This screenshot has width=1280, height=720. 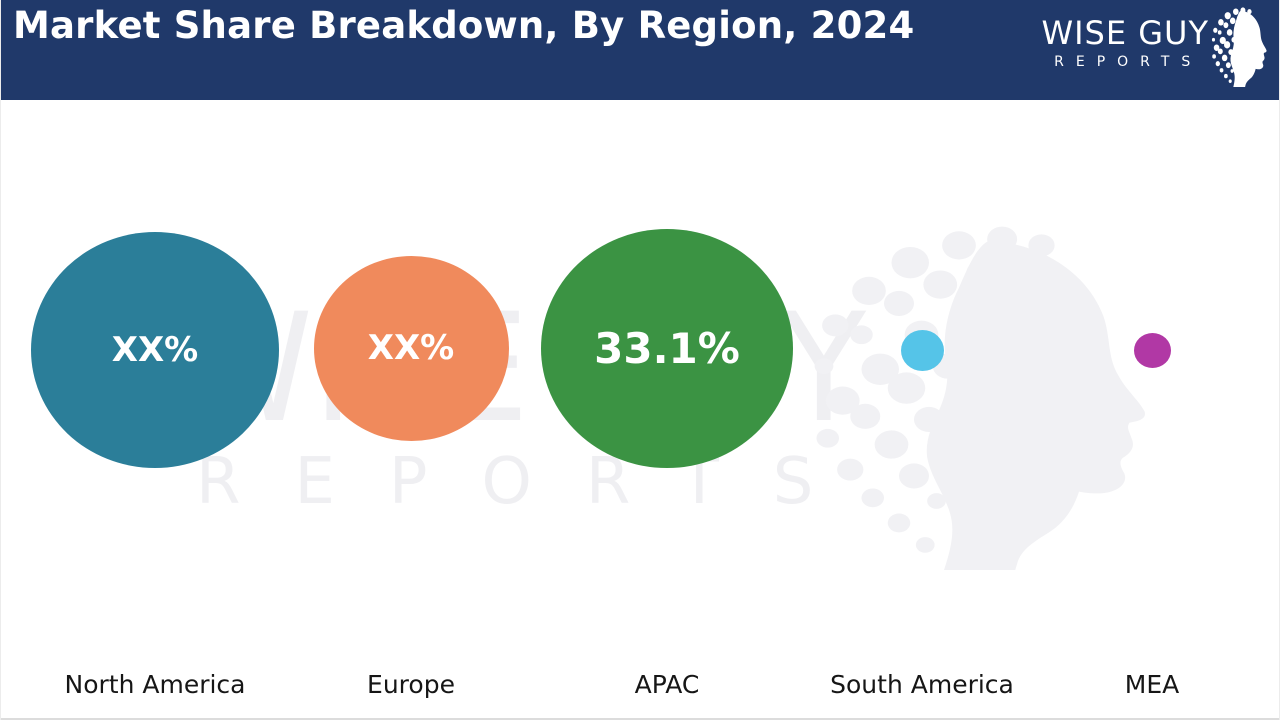 I want to click on page-title: Market Share Breakdown, By Region, 2024, so click(x=464, y=25).